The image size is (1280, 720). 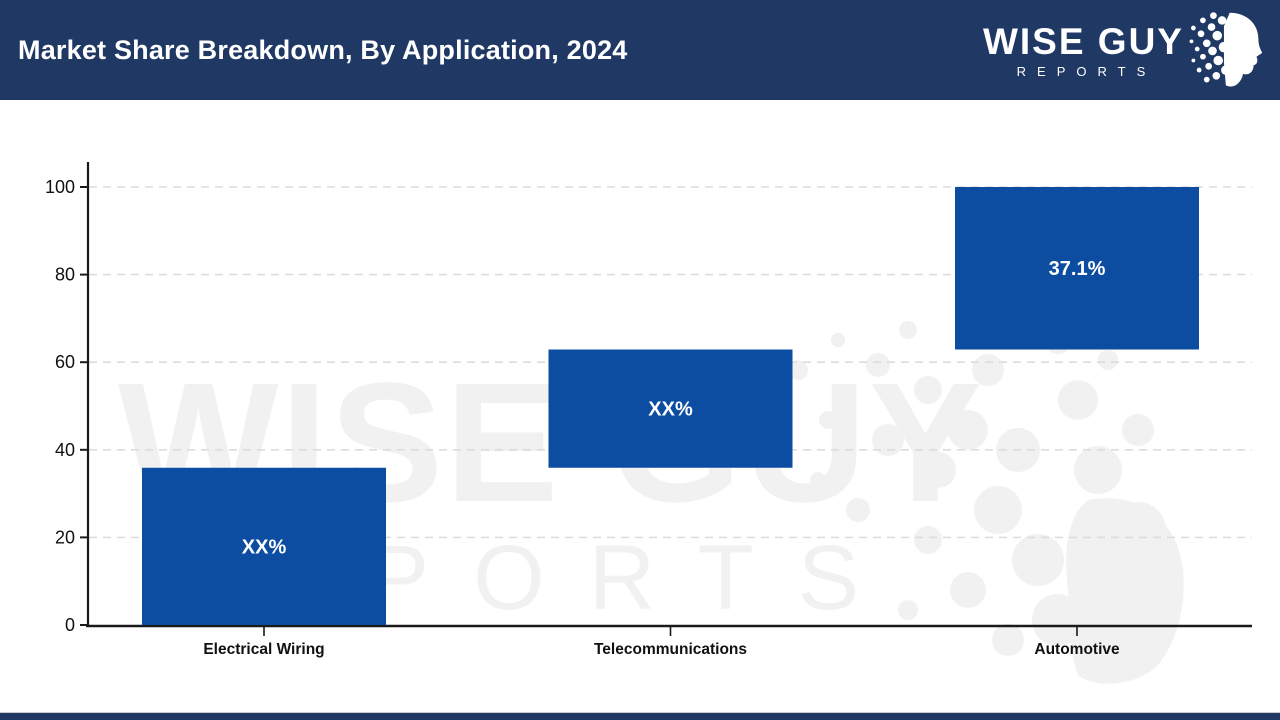 I want to click on brand-text: WISE GUY REPORTS, so click(x=1083, y=50).